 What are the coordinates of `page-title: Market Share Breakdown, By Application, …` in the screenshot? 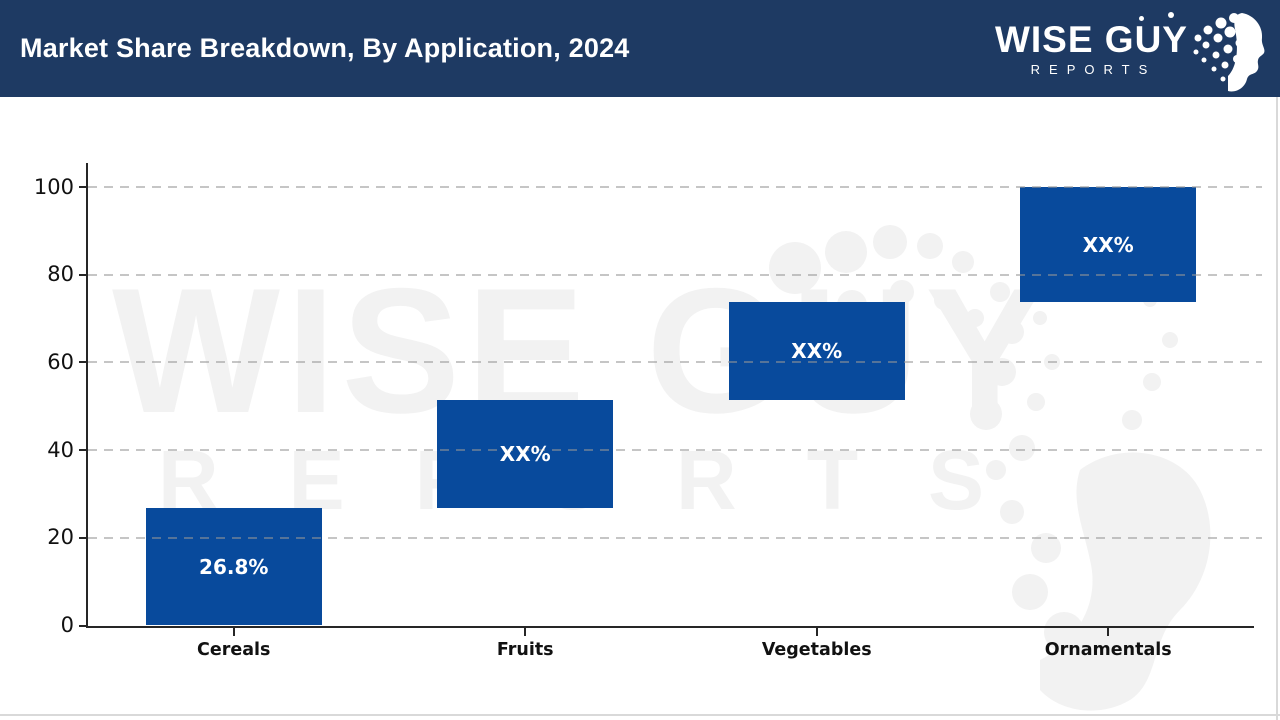 It's located at (325, 48).